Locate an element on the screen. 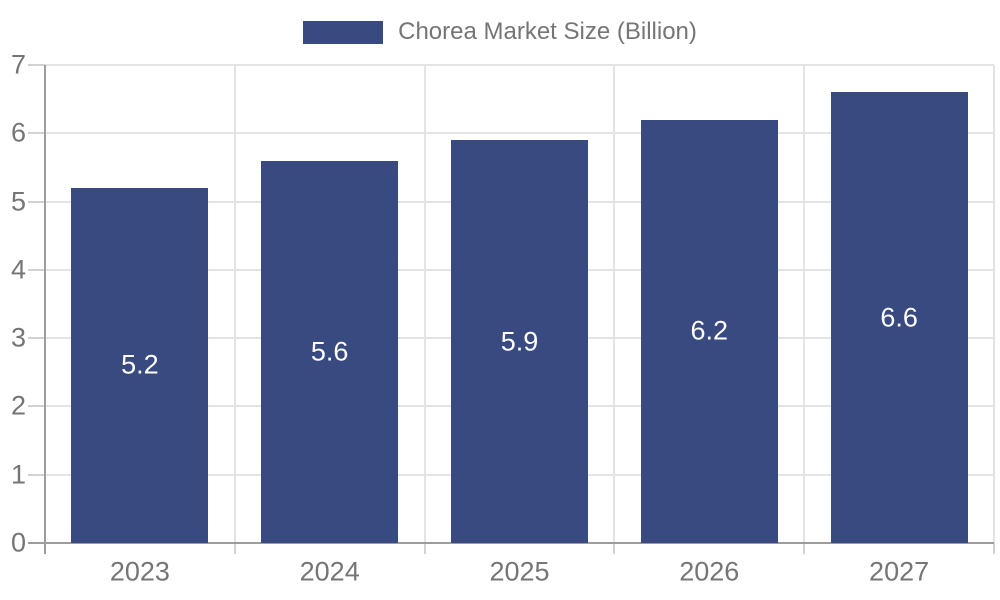 The image size is (1000, 600). chart-legend: Chorea Market Size (Billion) is located at coordinates (500, 32).